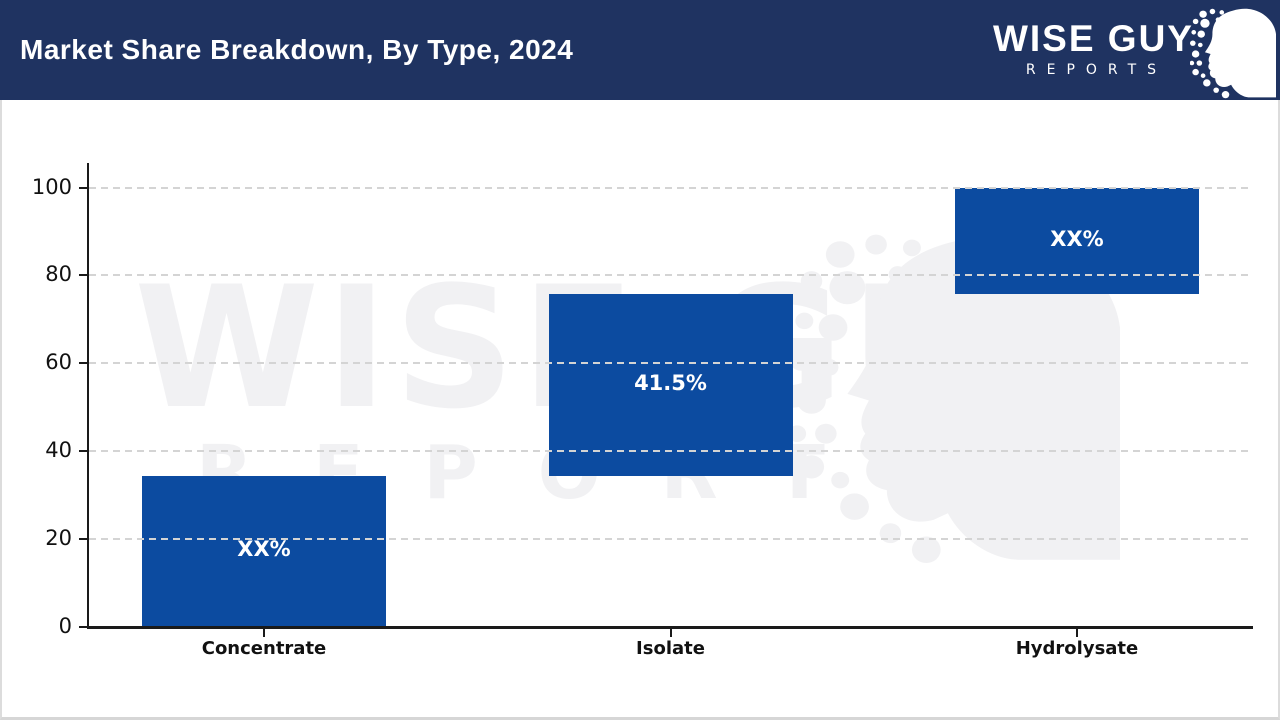 Image resolution: width=1280 pixels, height=720 pixels. What do you see at coordinates (1077, 238) in the screenshot?
I see `bar-value-label-hydrolysate: XX%` at bounding box center [1077, 238].